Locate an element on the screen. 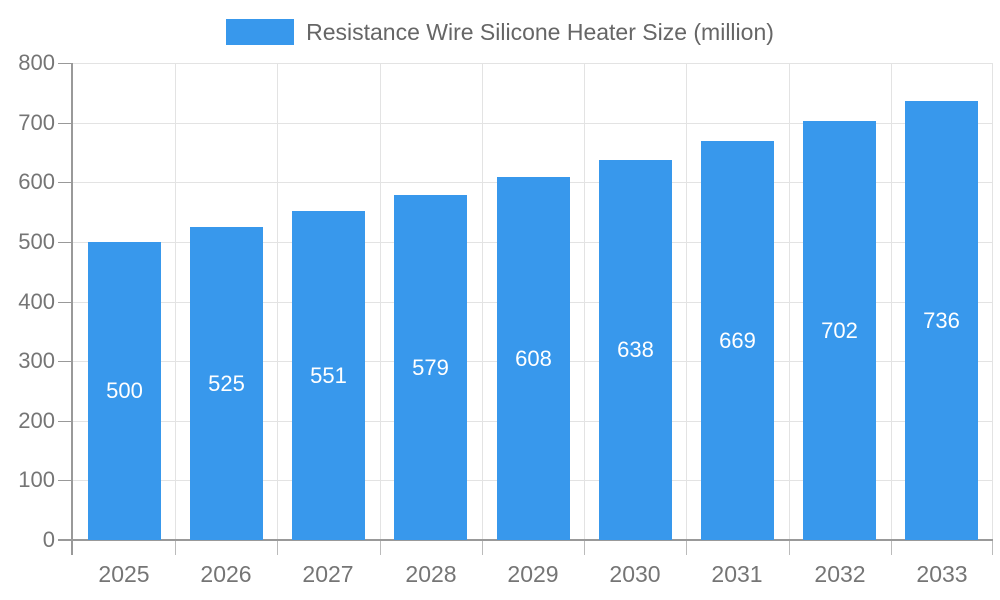 This screenshot has width=1000, height=600. bar-value-label: 608 is located at coordinates (533, 358).